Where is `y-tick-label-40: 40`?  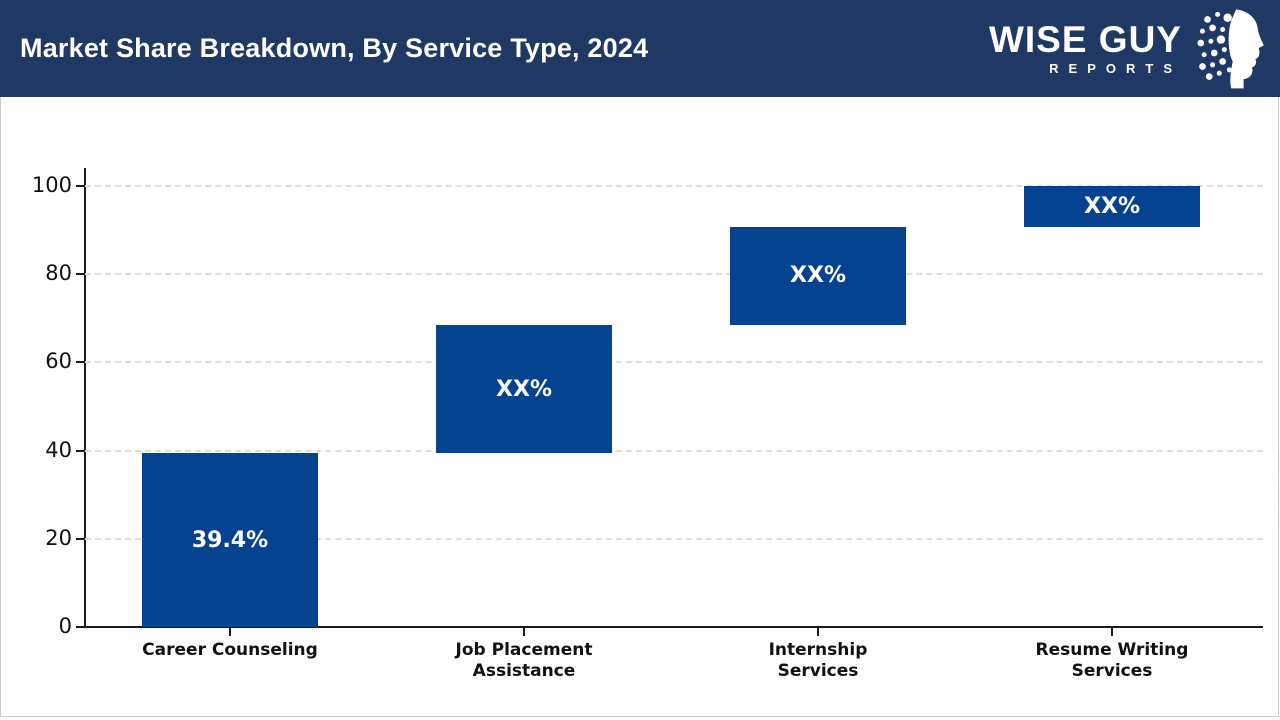 y-tick-label-40: 40 is located at coordinates (58, 449).